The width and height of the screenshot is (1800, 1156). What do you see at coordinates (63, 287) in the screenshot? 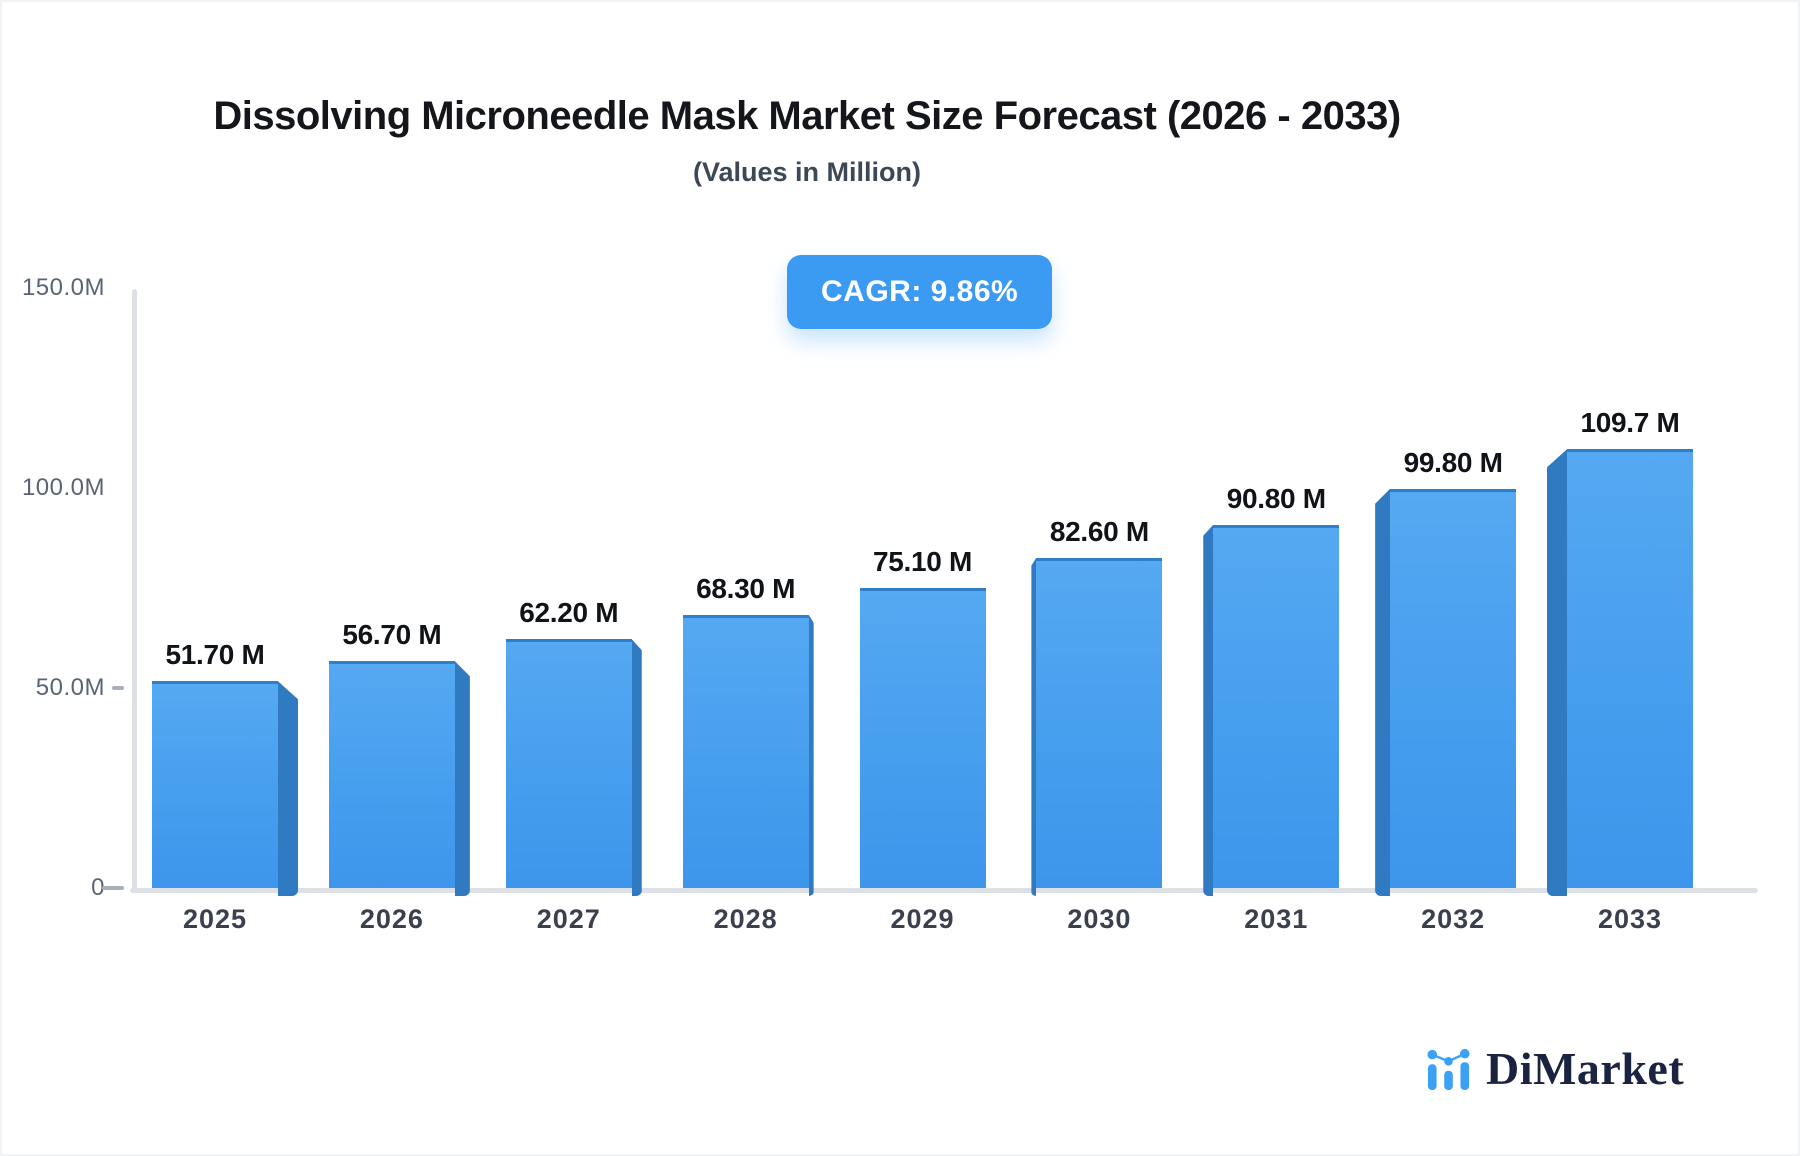
I see `y-axis-label: 150.0M` at bounding box center [63, 287].